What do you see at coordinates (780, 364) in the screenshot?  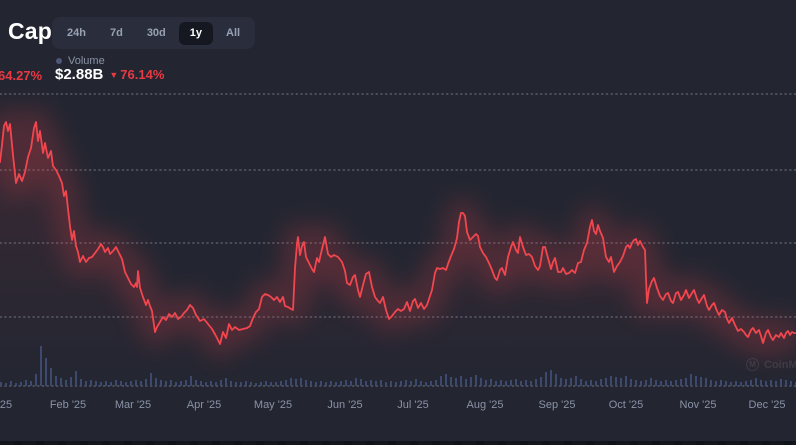 I see `watermark-text: CoinMarketCap` at bounding box center [780, 364].